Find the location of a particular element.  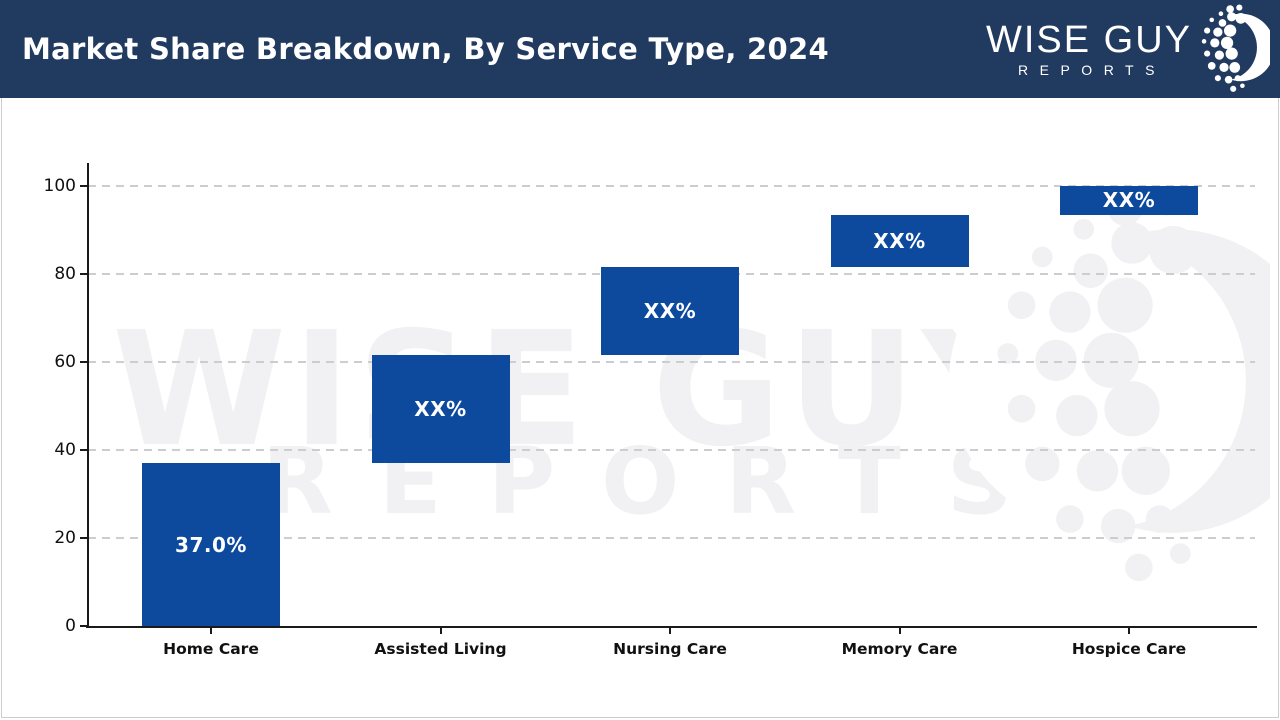

bar-value-label: 37.0% is located at coordinates (211, 544).